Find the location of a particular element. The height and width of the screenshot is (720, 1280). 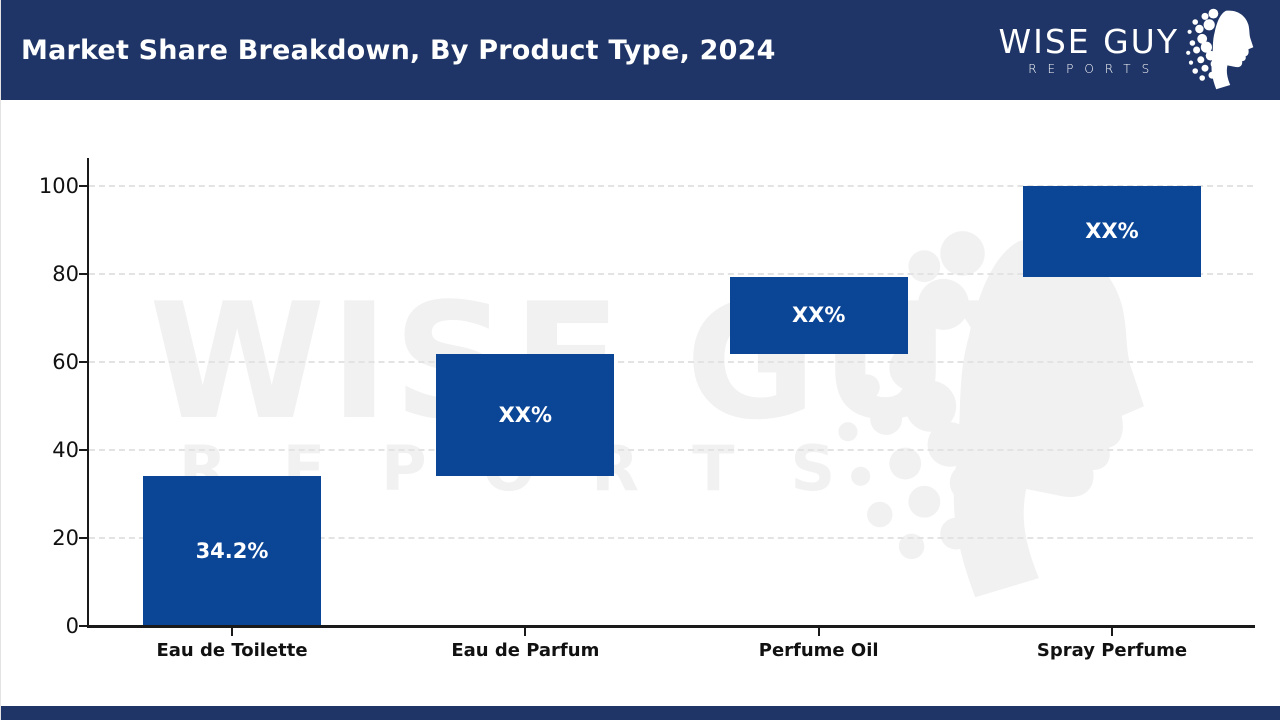

footer-bar is located at coordinates (640, 713).